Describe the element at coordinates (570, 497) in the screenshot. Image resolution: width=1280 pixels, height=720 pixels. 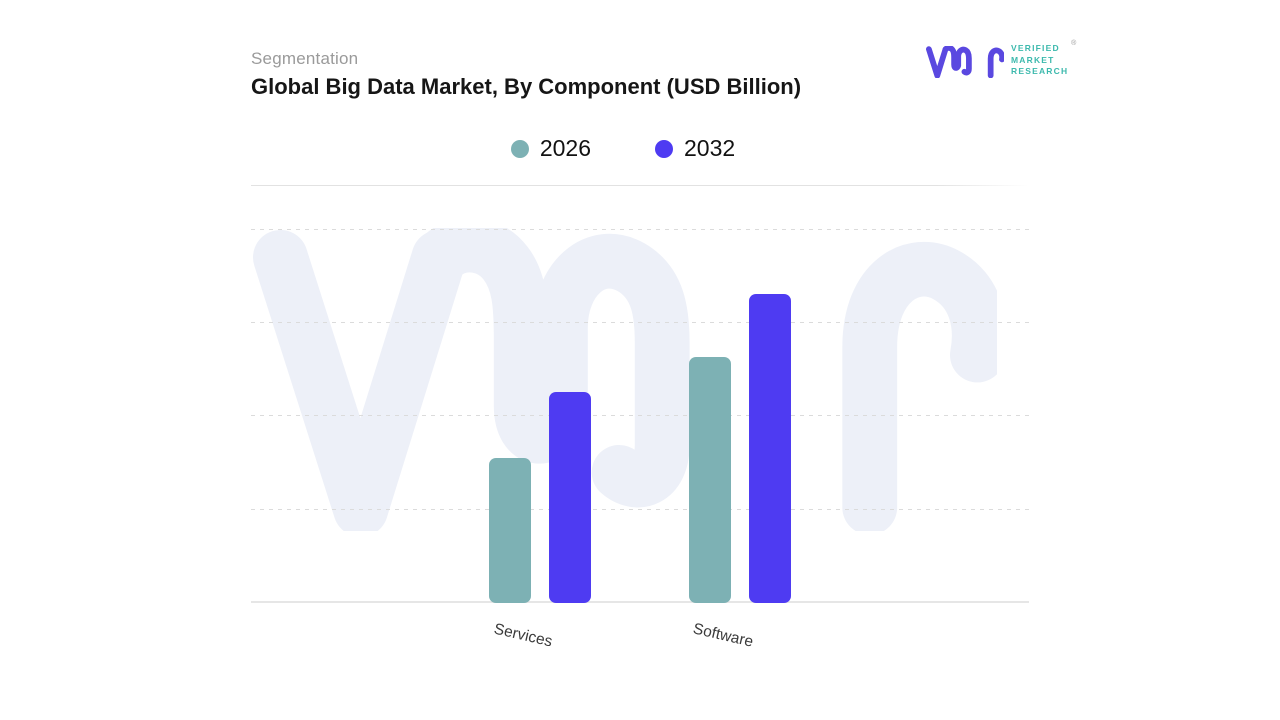
I see `bar-services-2032` at that location.